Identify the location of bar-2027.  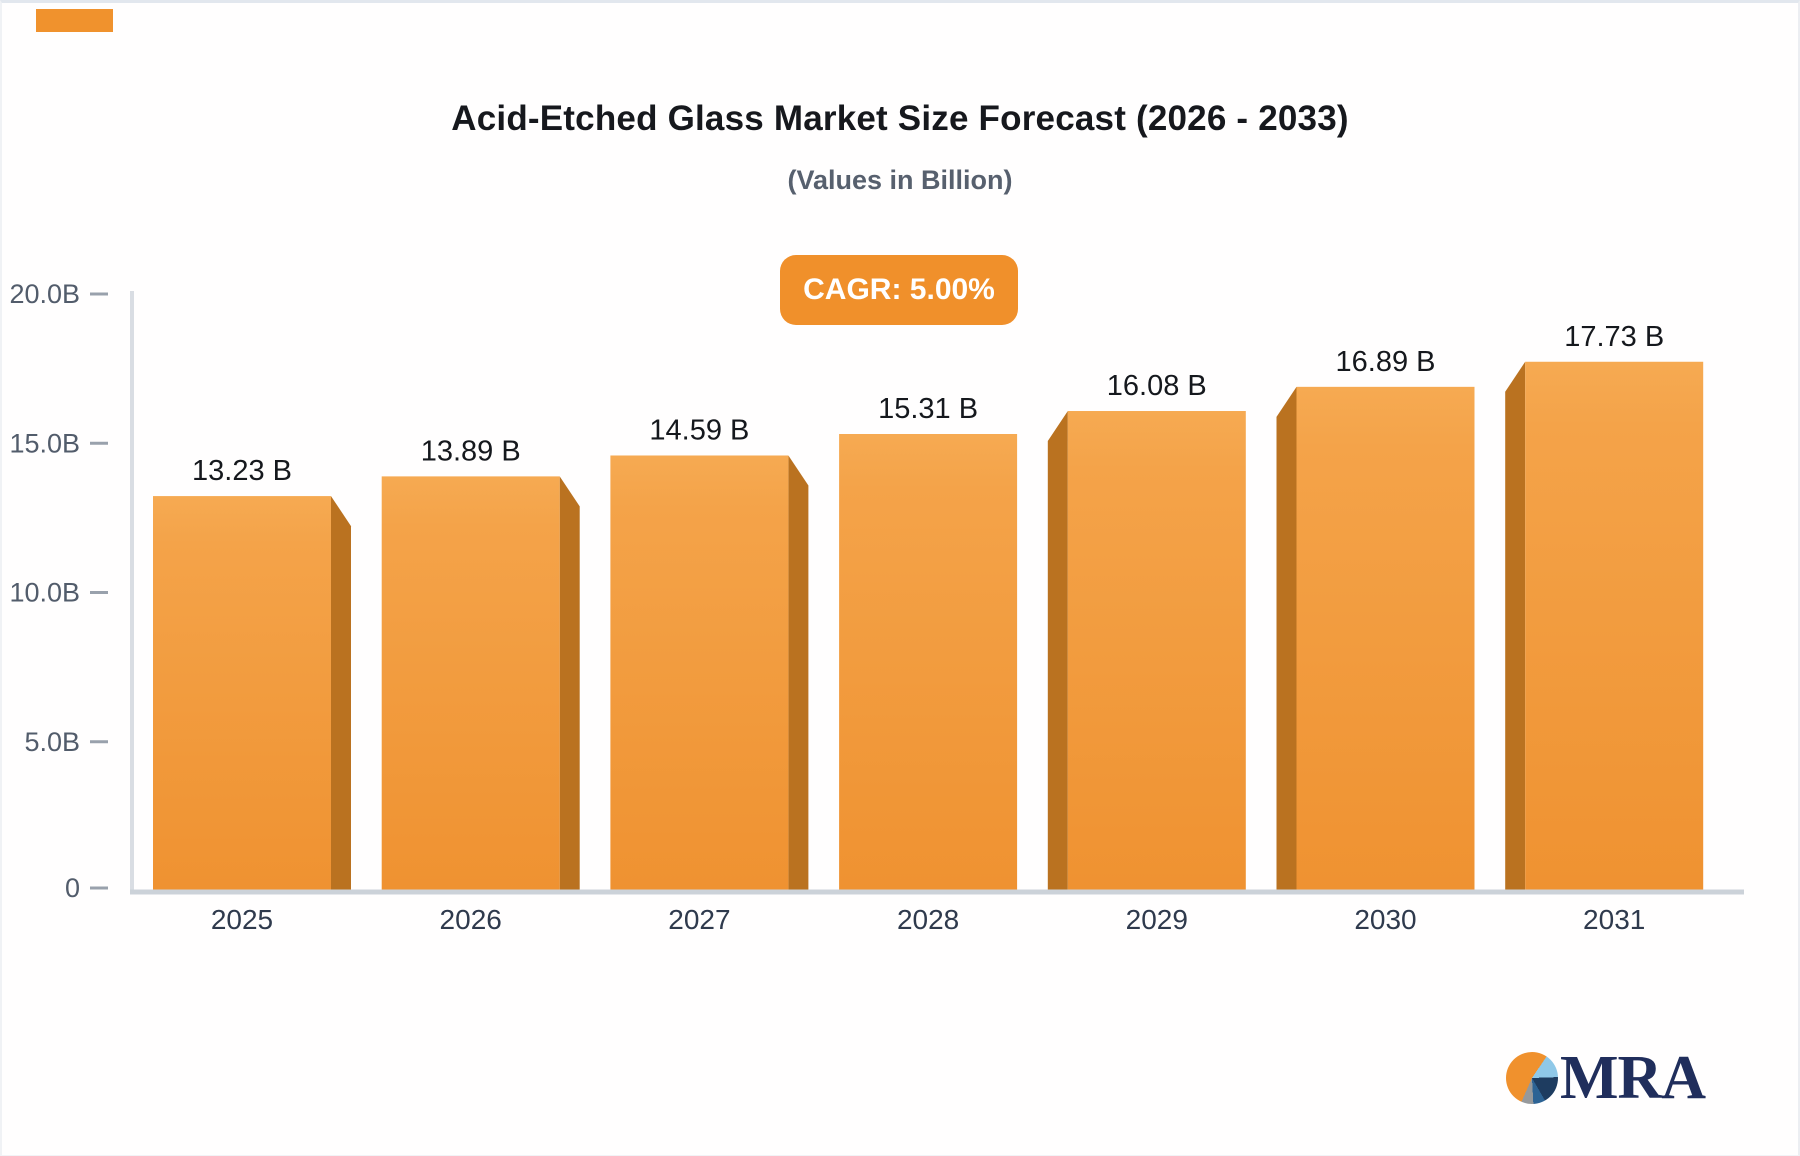
(699, 673).